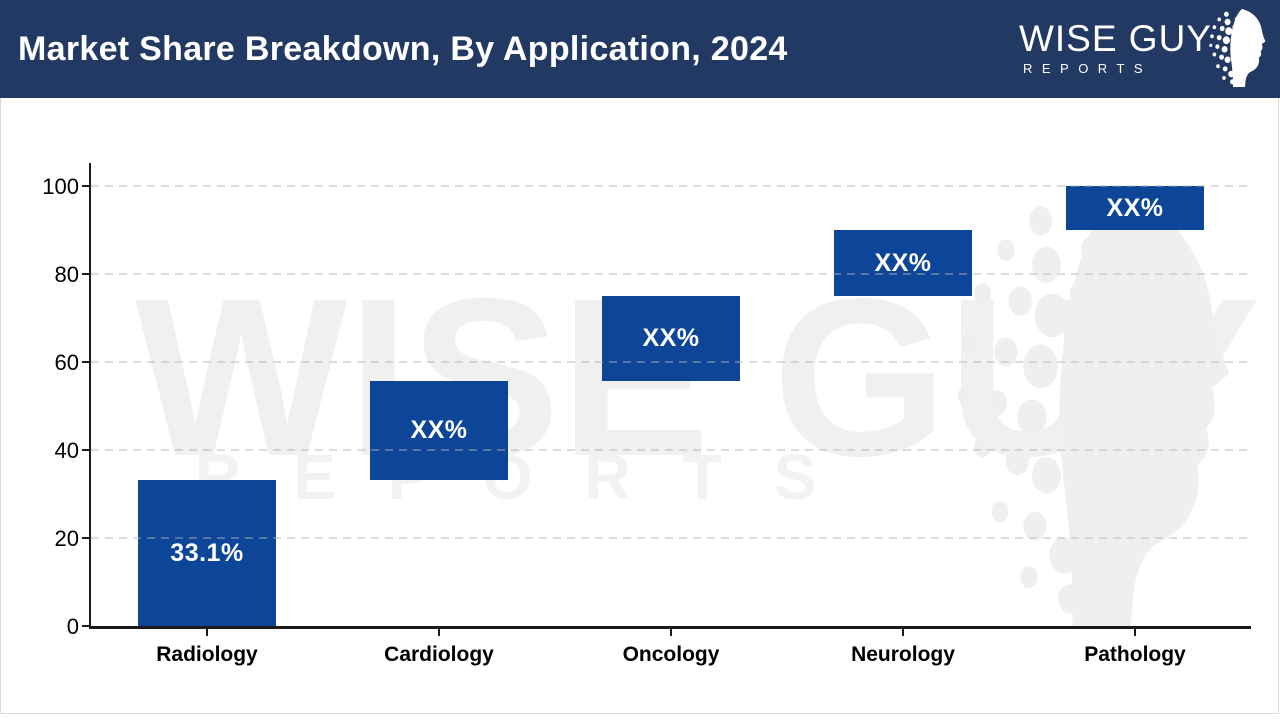  I want to click on bar-value-label: 33.1%, so click(207, 552).